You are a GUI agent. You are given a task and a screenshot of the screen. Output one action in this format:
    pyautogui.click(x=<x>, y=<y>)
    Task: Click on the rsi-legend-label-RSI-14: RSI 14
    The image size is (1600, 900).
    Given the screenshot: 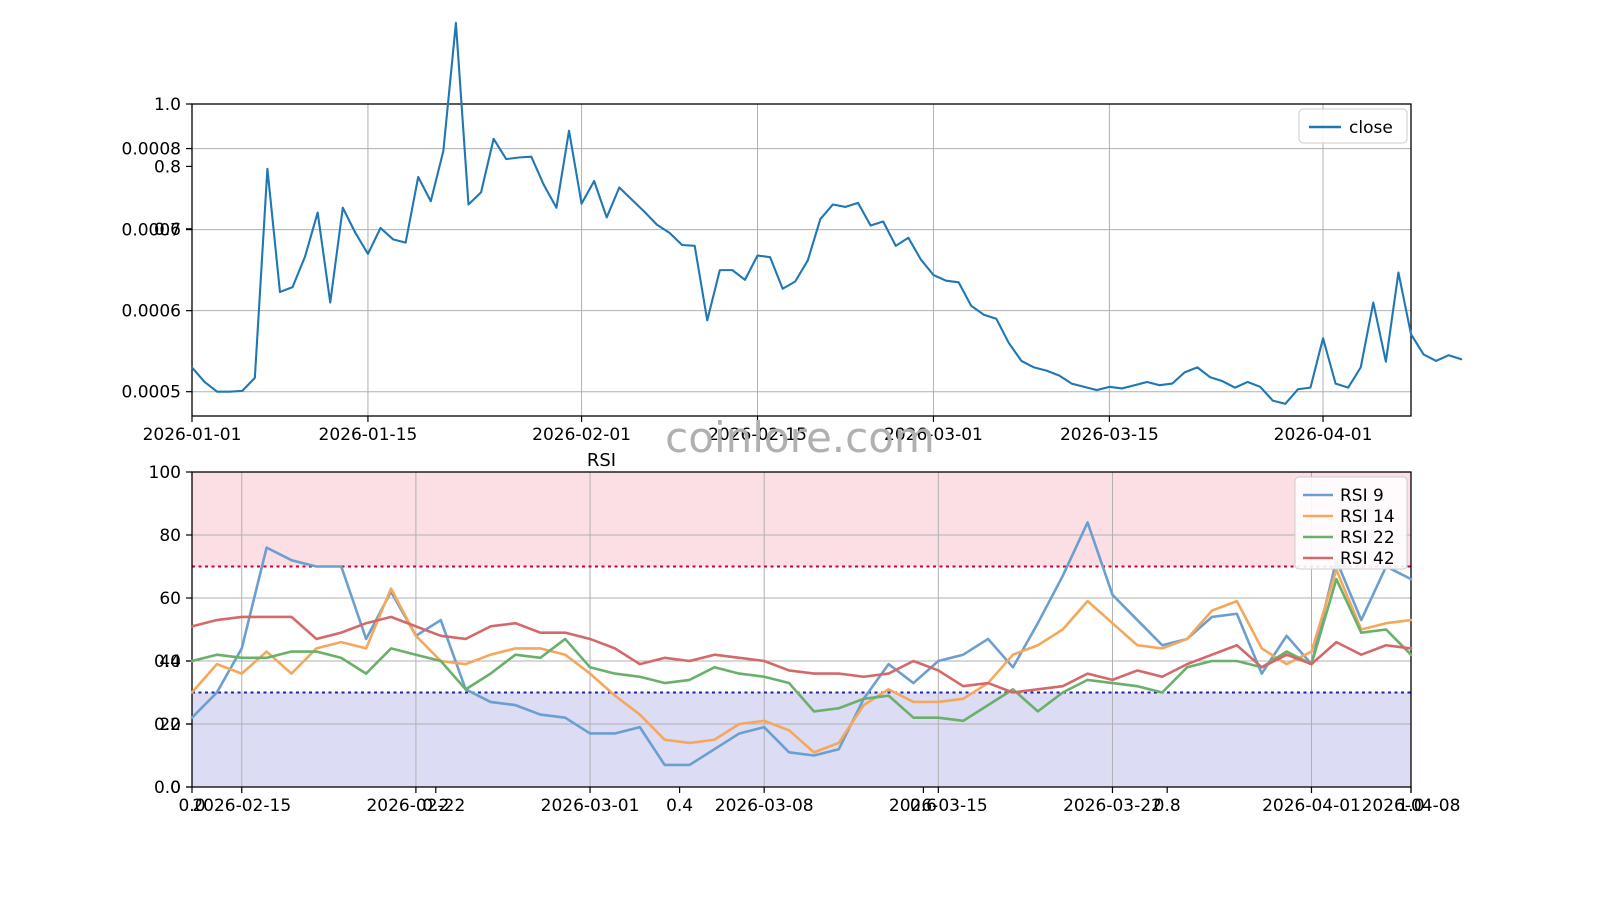 What is the action you would take?
    pyautogui.click(x=1367, y=517)
    